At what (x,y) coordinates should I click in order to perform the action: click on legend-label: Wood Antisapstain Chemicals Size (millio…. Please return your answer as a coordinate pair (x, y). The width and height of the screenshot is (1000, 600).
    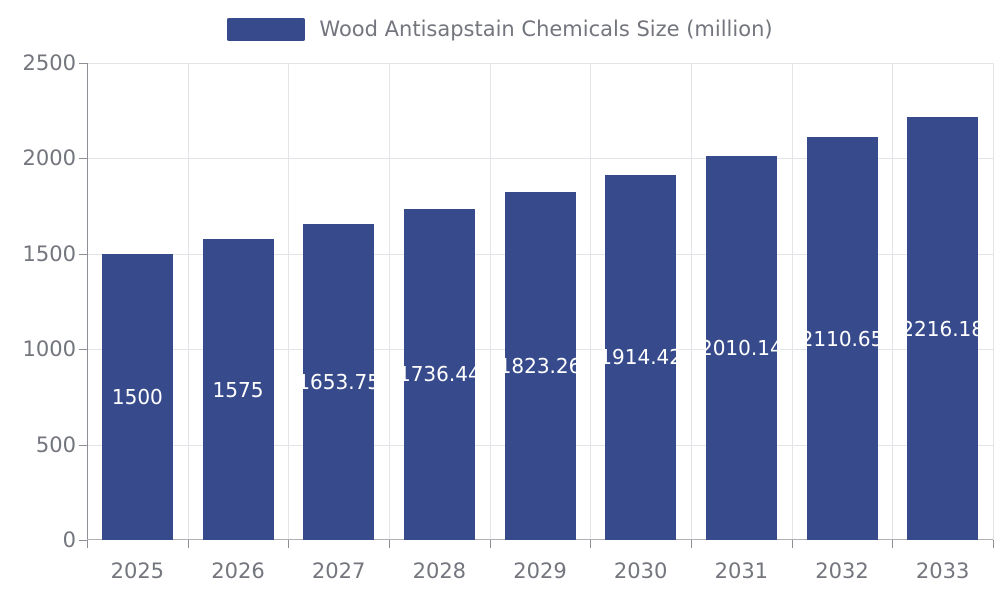
    Looking at the image, I should click on (546, 29).